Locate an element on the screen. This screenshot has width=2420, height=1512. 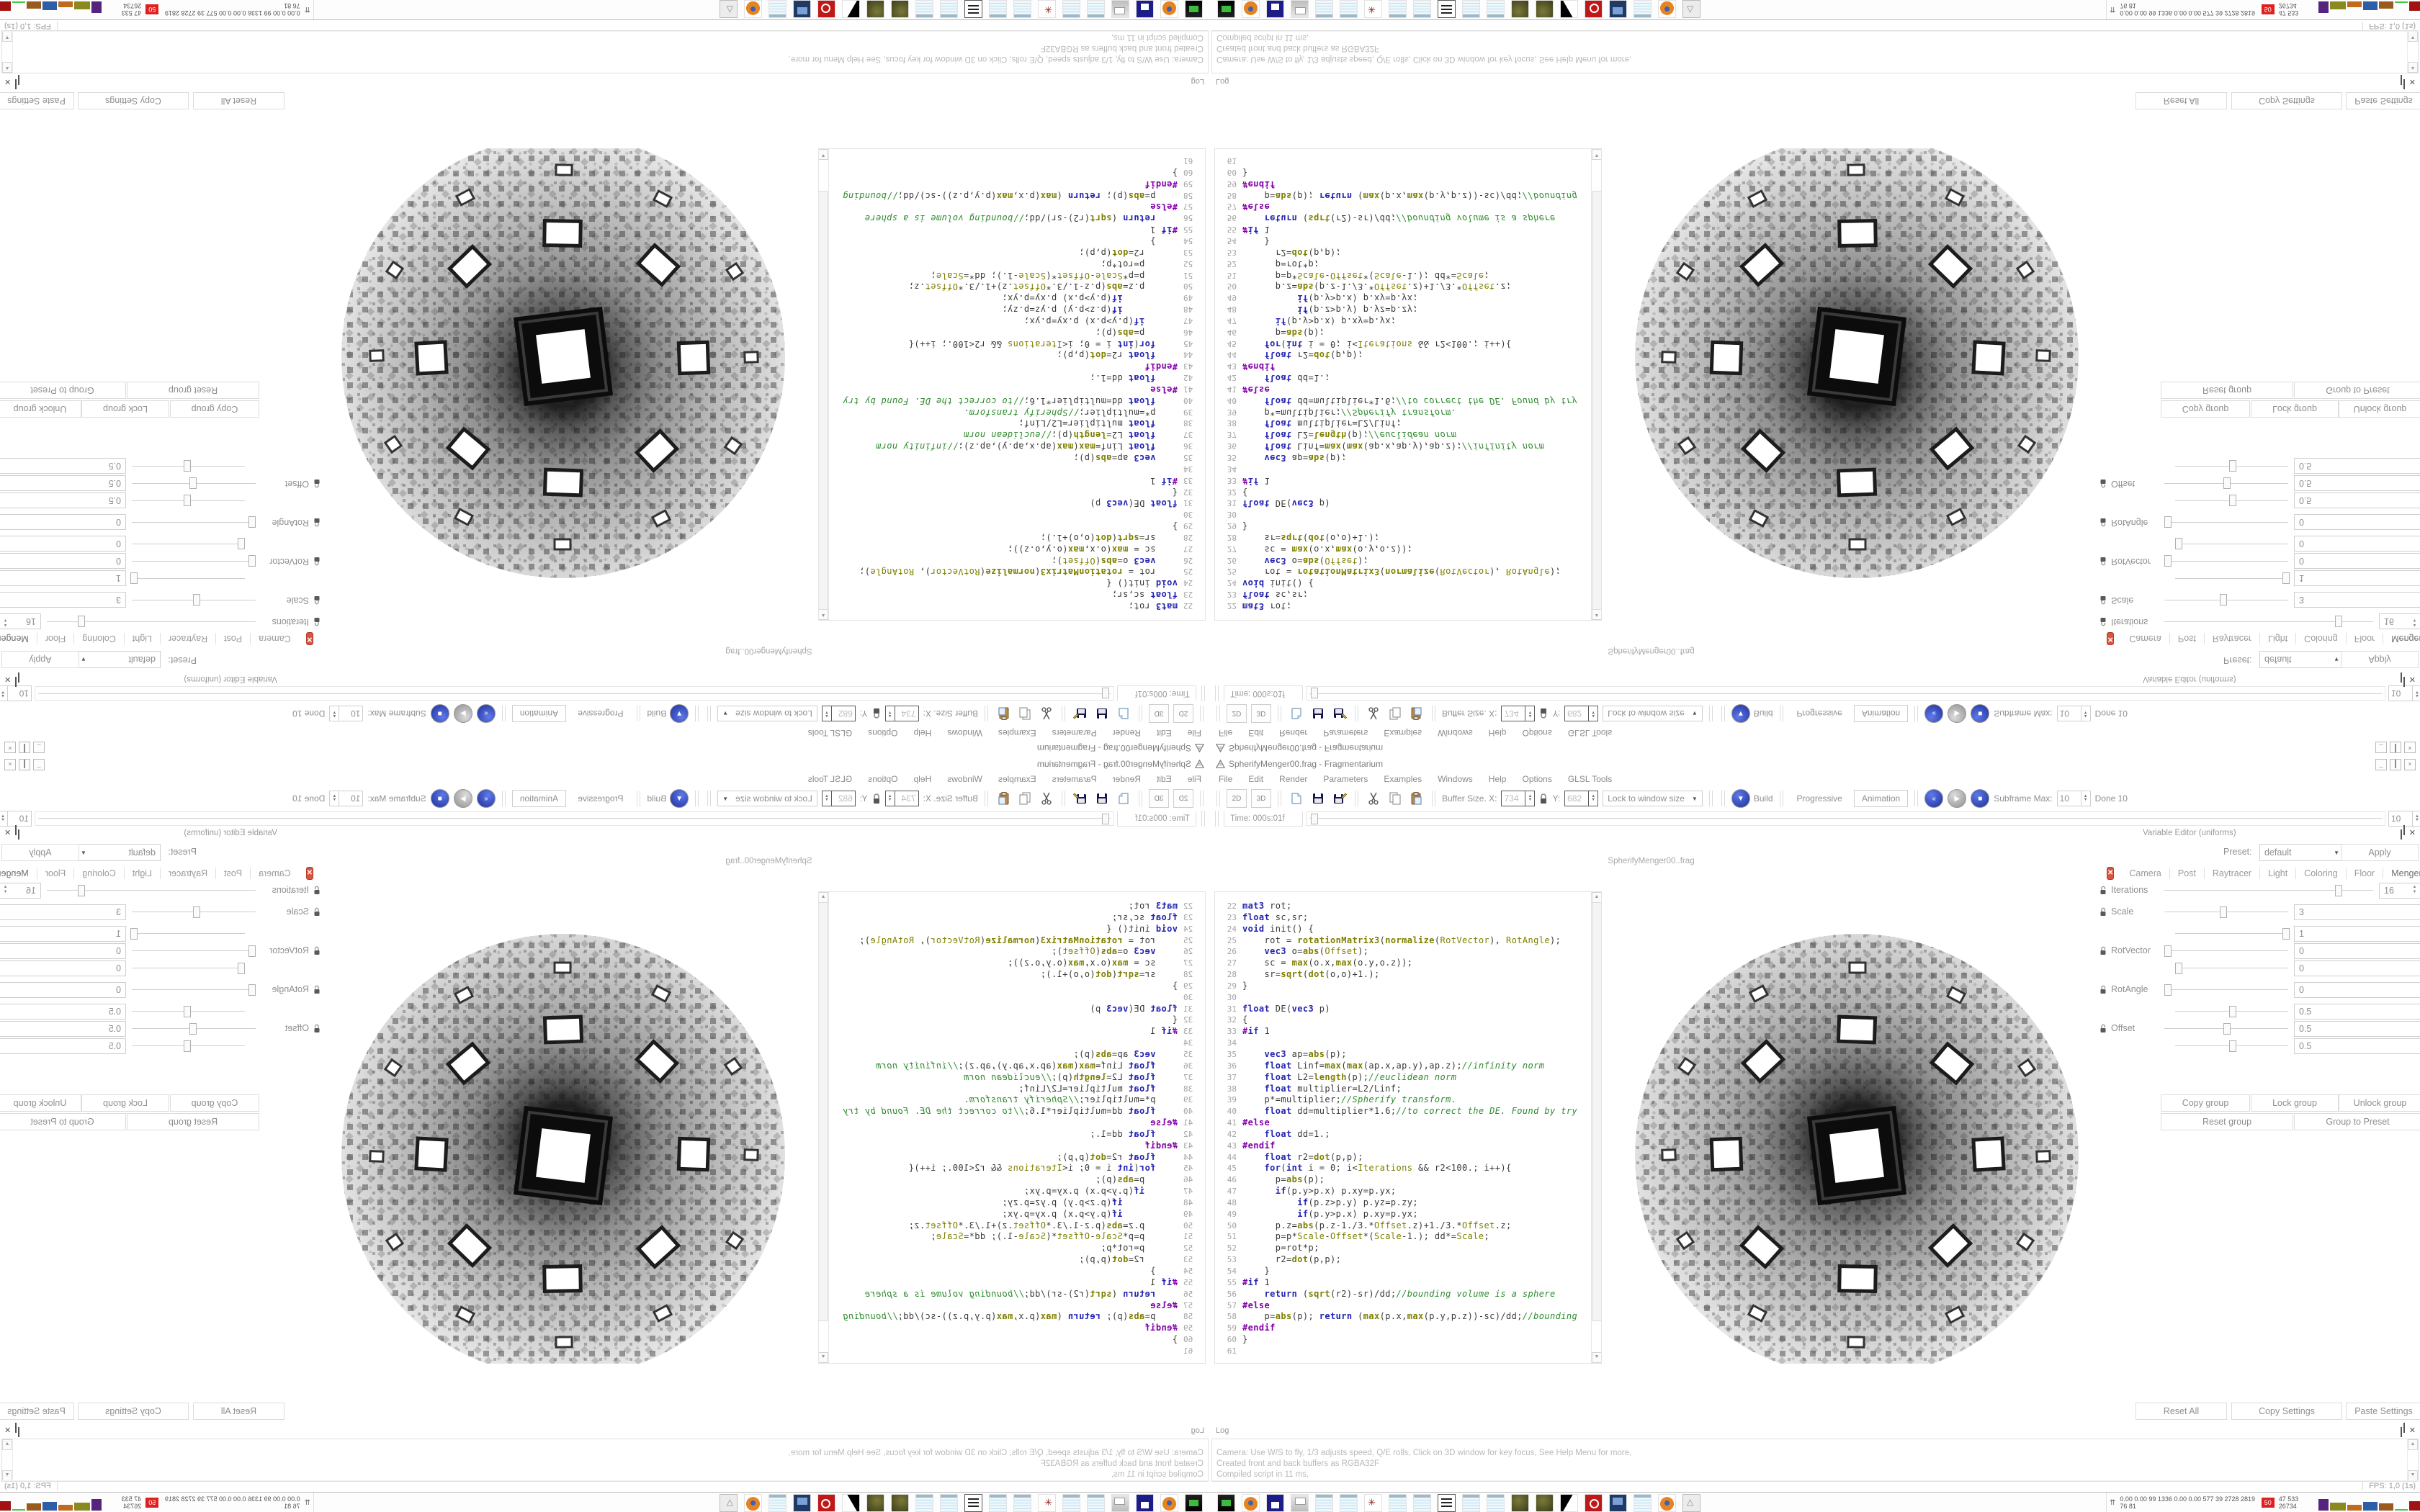
preview-2d-button: 2D is located at coordinates (1237, 798).